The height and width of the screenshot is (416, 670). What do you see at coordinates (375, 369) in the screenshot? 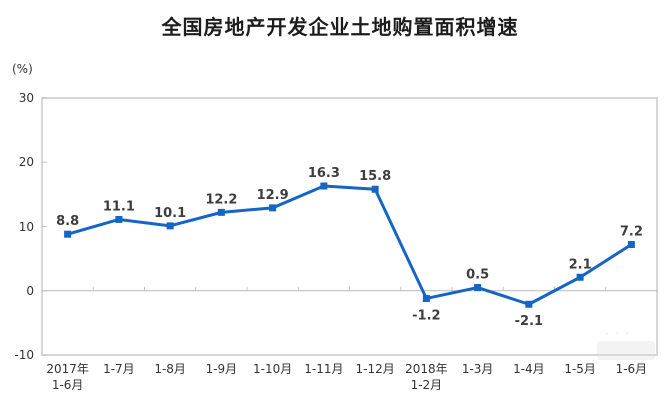
I see `x-tick-label: 1-12月` at bounding box center [375, 369].